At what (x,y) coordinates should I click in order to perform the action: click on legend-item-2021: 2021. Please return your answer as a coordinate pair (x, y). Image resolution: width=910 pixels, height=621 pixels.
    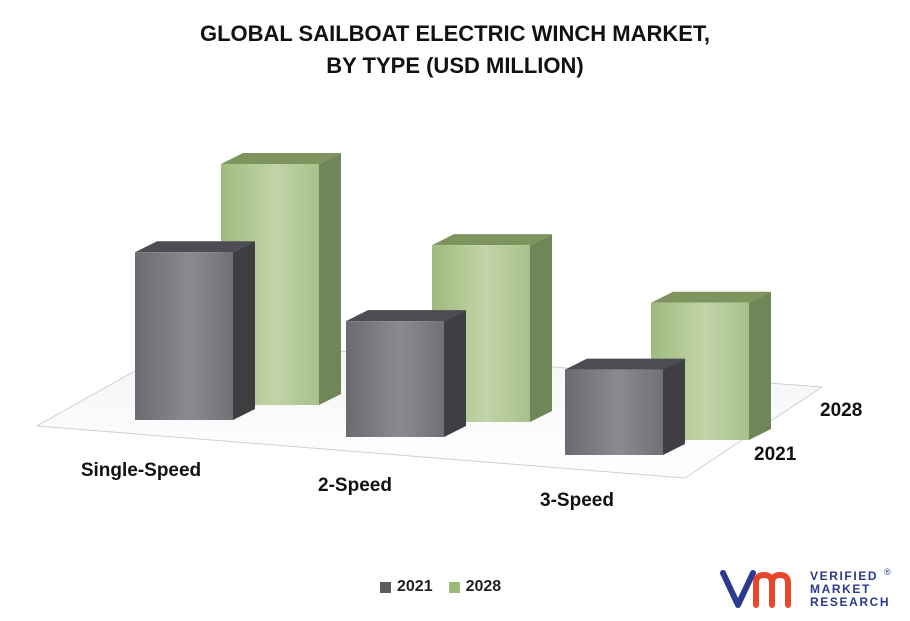
    Looking at the image, I should click on (406, 587).